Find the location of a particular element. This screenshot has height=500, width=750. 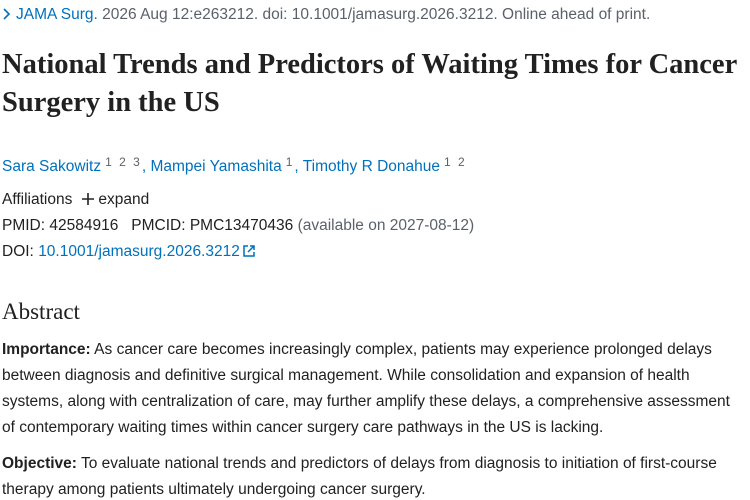

external-link-icon is located at coordinates (249, 251).